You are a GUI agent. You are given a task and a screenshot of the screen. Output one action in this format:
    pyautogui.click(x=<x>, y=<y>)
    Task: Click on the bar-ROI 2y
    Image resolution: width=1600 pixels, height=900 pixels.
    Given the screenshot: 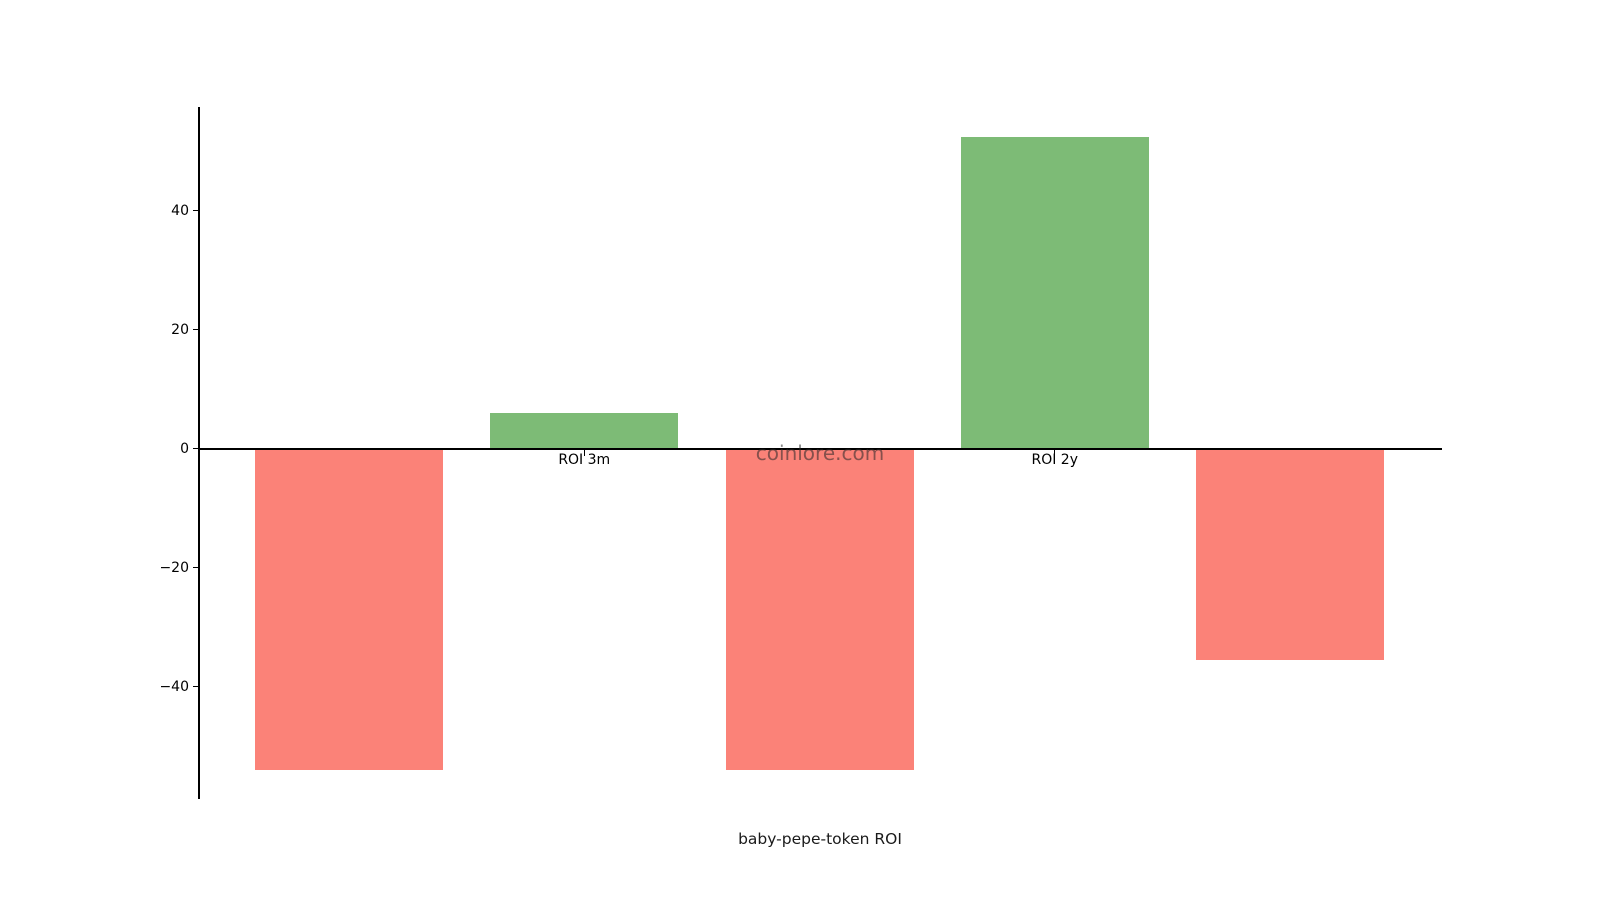 What is the action you would take?
    pyautogui.click(x=1054, y=293)
    